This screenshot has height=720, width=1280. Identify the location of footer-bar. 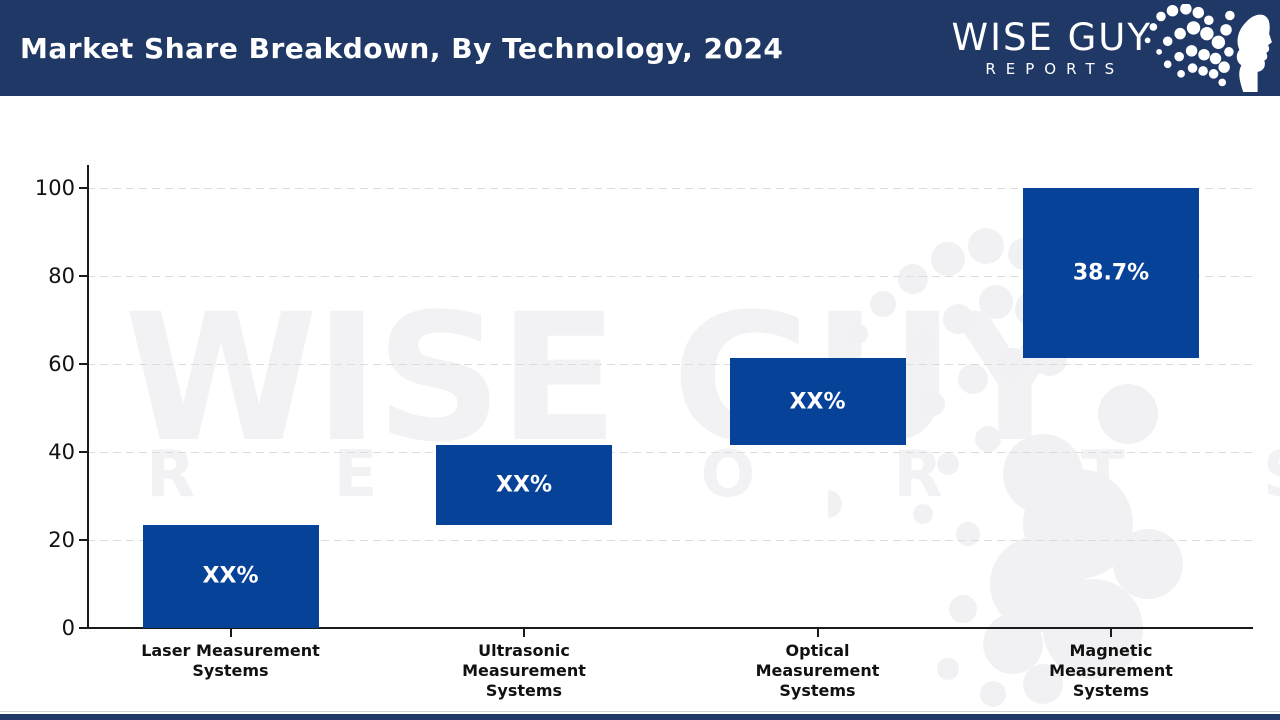
(640, 717).